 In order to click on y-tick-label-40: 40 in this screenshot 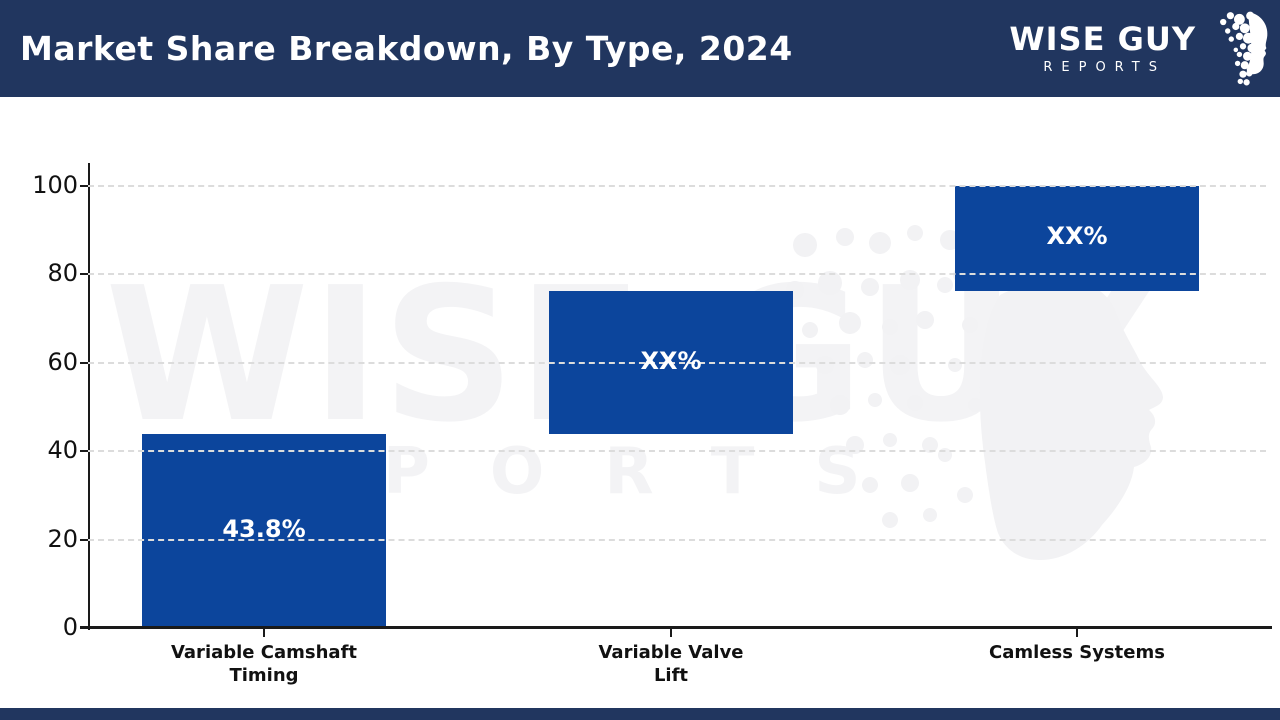, I will do `click(62, 450)`.